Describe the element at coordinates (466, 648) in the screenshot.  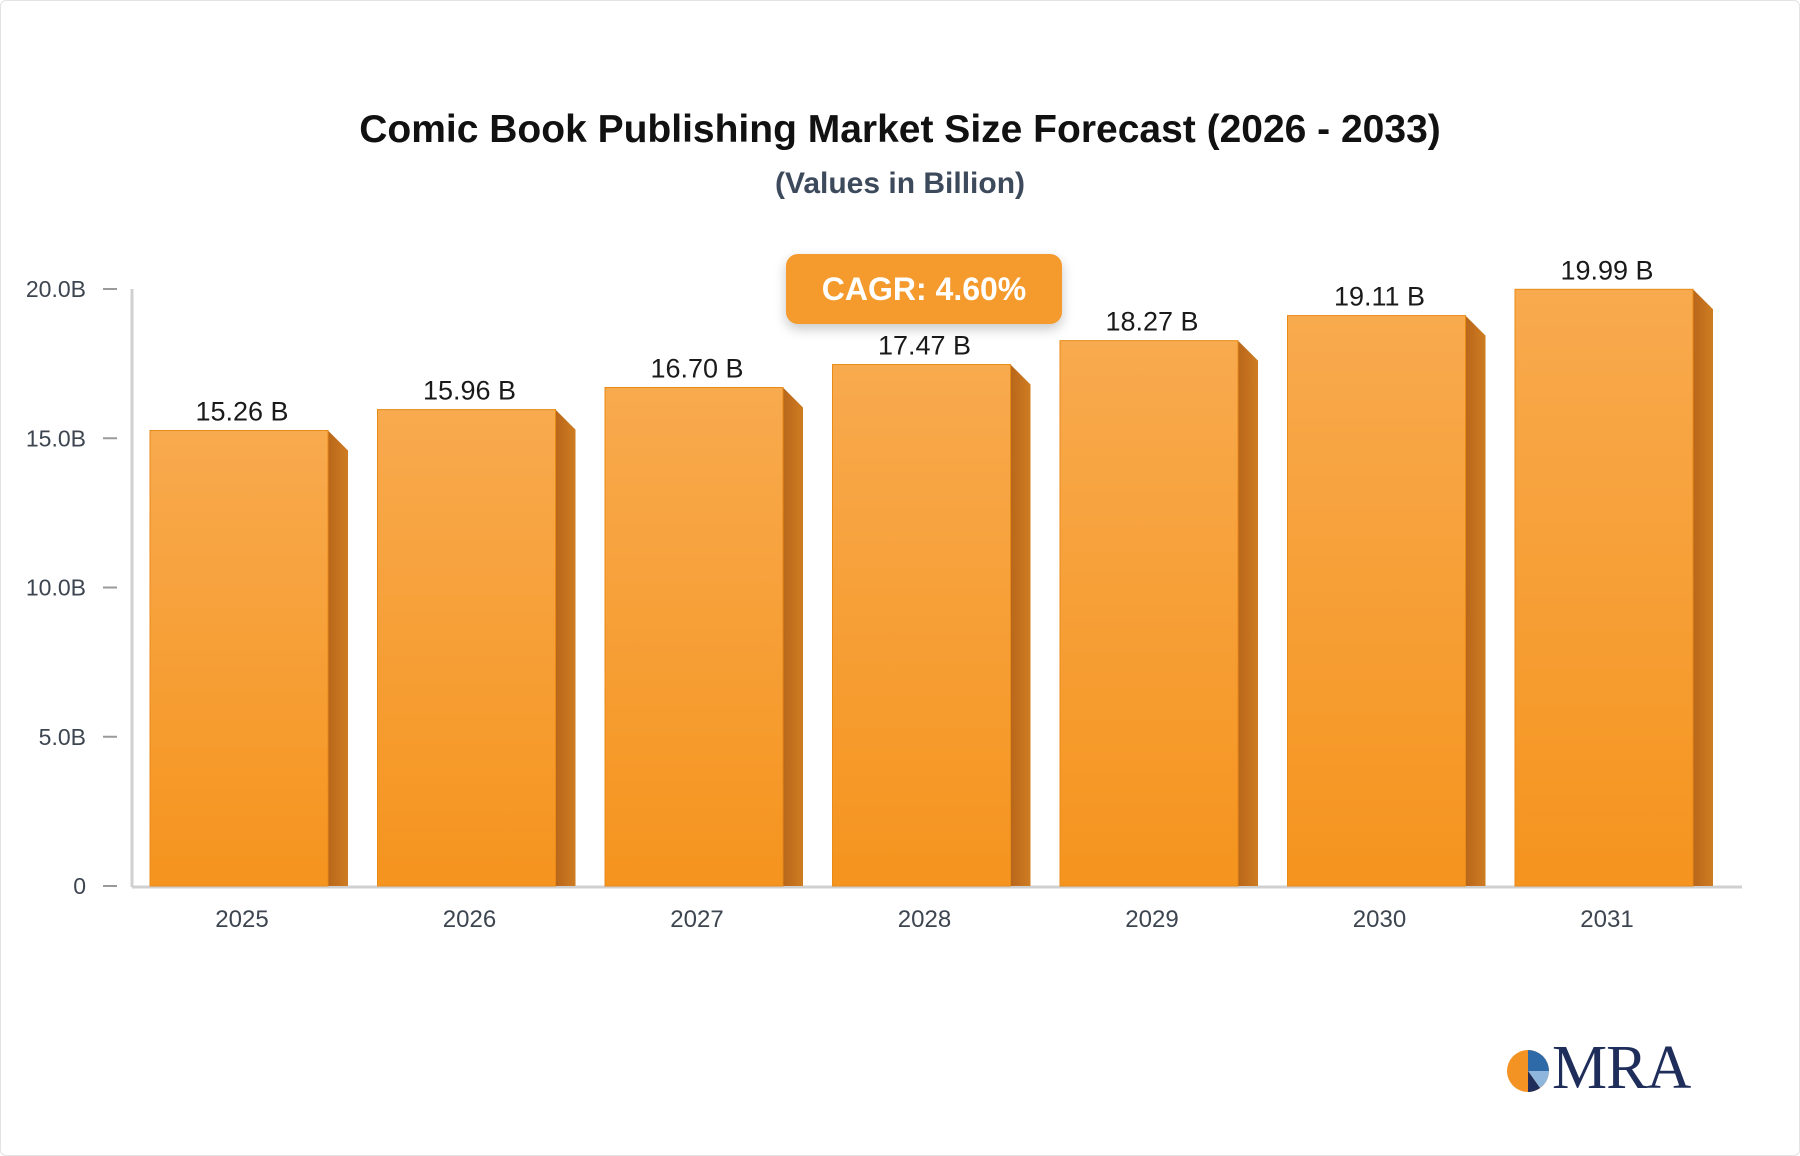
I see `bar-2026` at that location.